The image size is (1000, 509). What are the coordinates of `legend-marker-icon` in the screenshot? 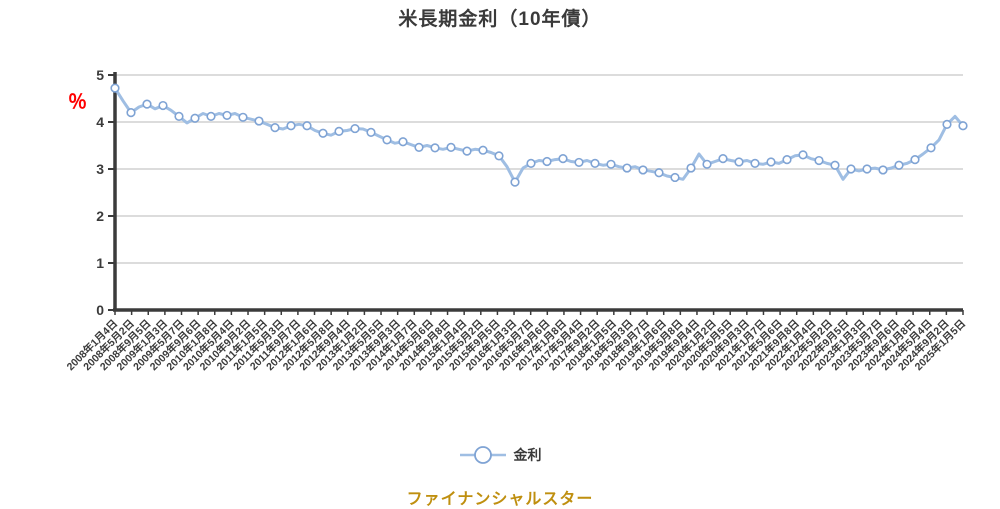 It's located at (482, 455).